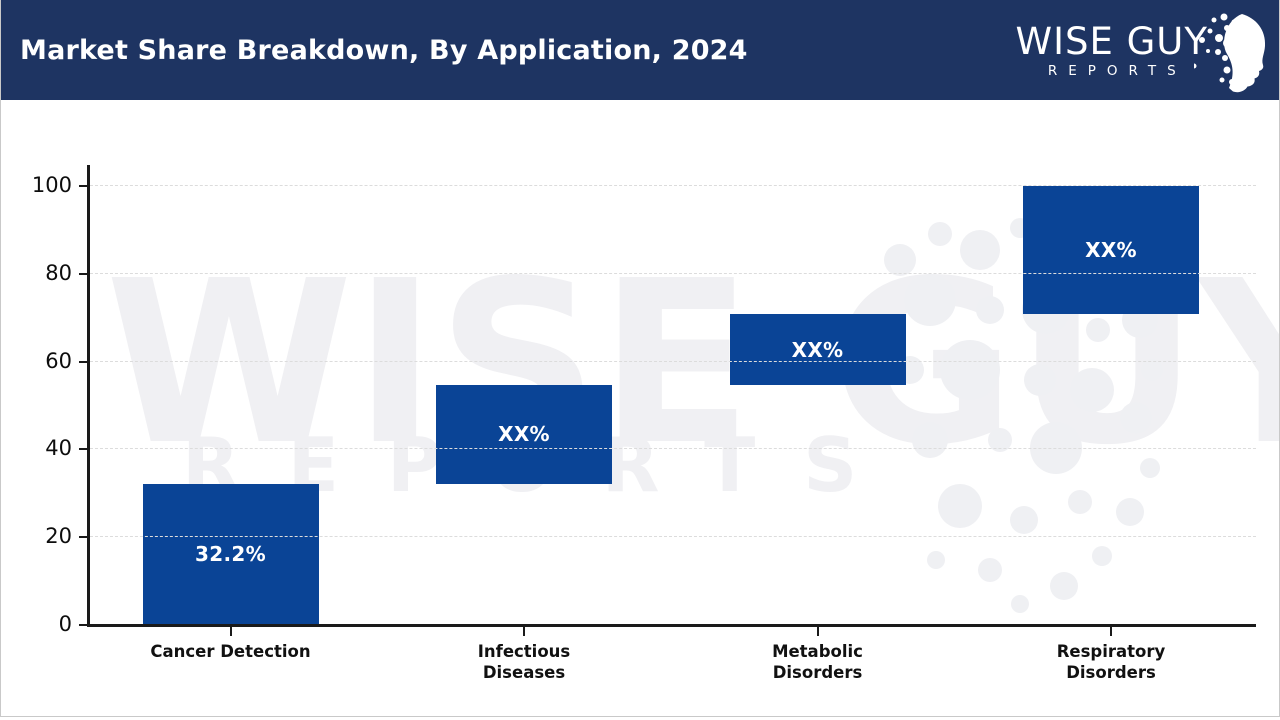 The height and width of the screenshot is (720, 1280). I want to click on y-axis-tick-label: 60, so click(58, 360).